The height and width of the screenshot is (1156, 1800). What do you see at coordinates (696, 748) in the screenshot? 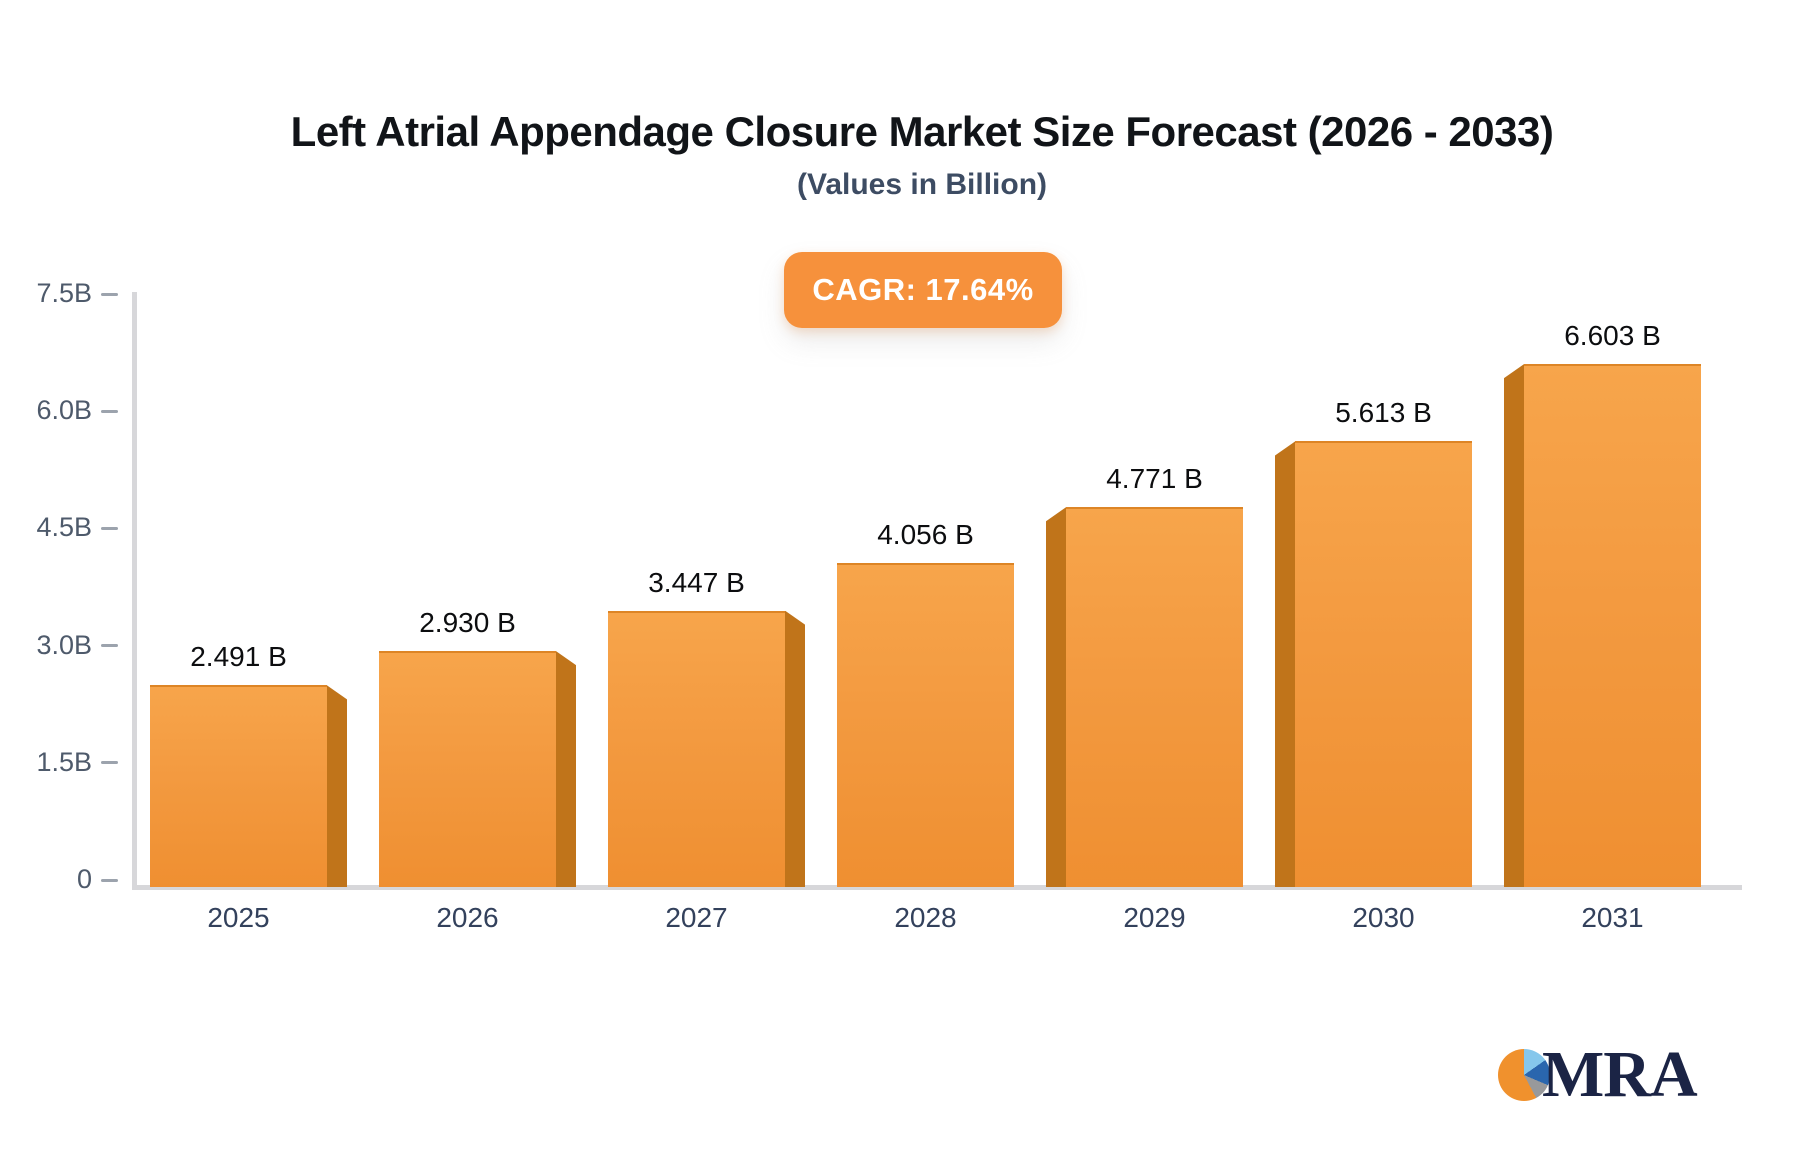
I see `bar-2027` at bounding box center [696, 748].